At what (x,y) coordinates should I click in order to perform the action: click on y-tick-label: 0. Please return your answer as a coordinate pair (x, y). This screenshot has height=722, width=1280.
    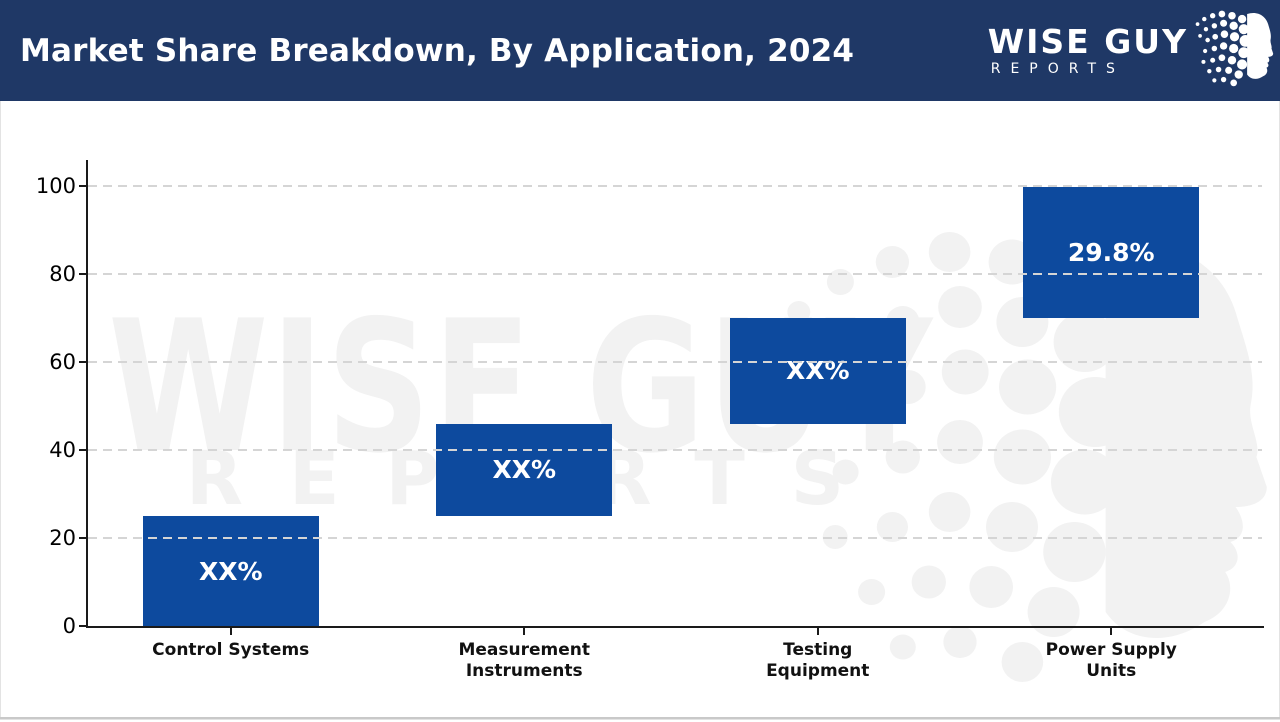
    Looking at the image, I should click on (69, 626).